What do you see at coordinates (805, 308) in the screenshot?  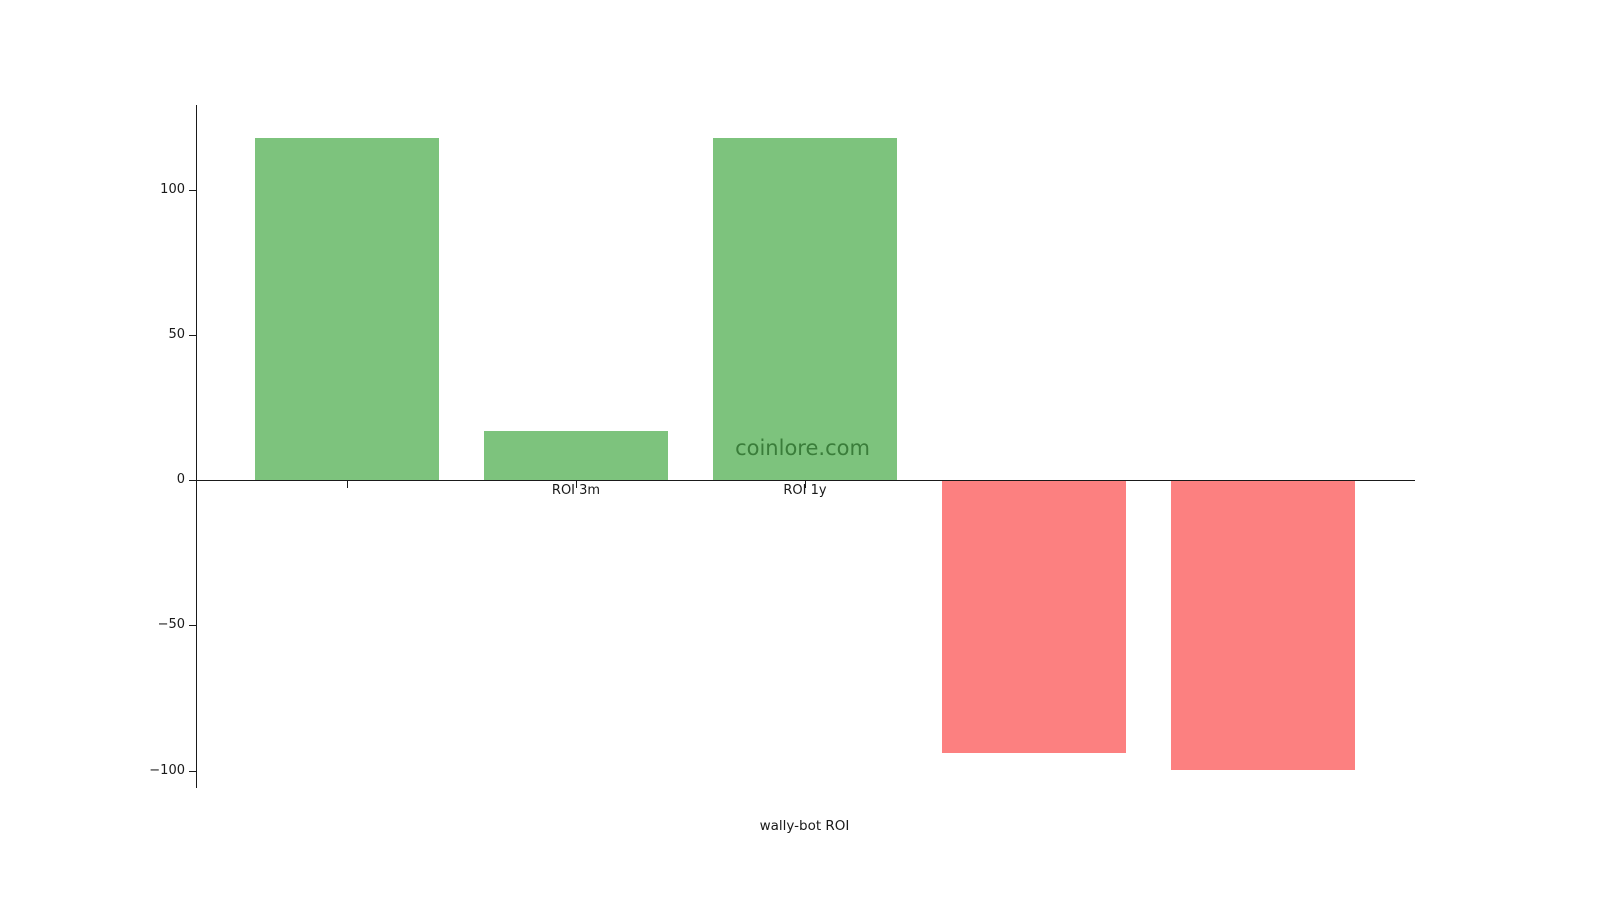 I see `bar-ROI 1y` at bounding box center [805, 308].